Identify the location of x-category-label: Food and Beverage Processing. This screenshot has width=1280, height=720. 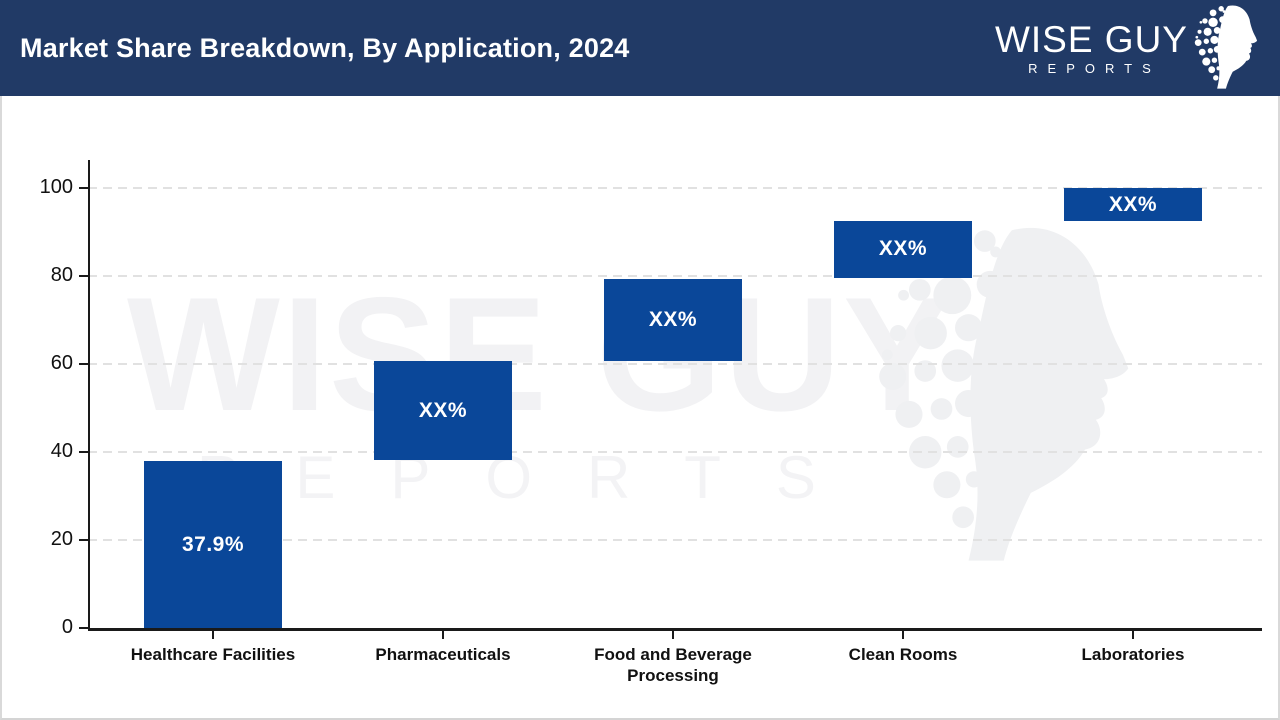
(673, 665).